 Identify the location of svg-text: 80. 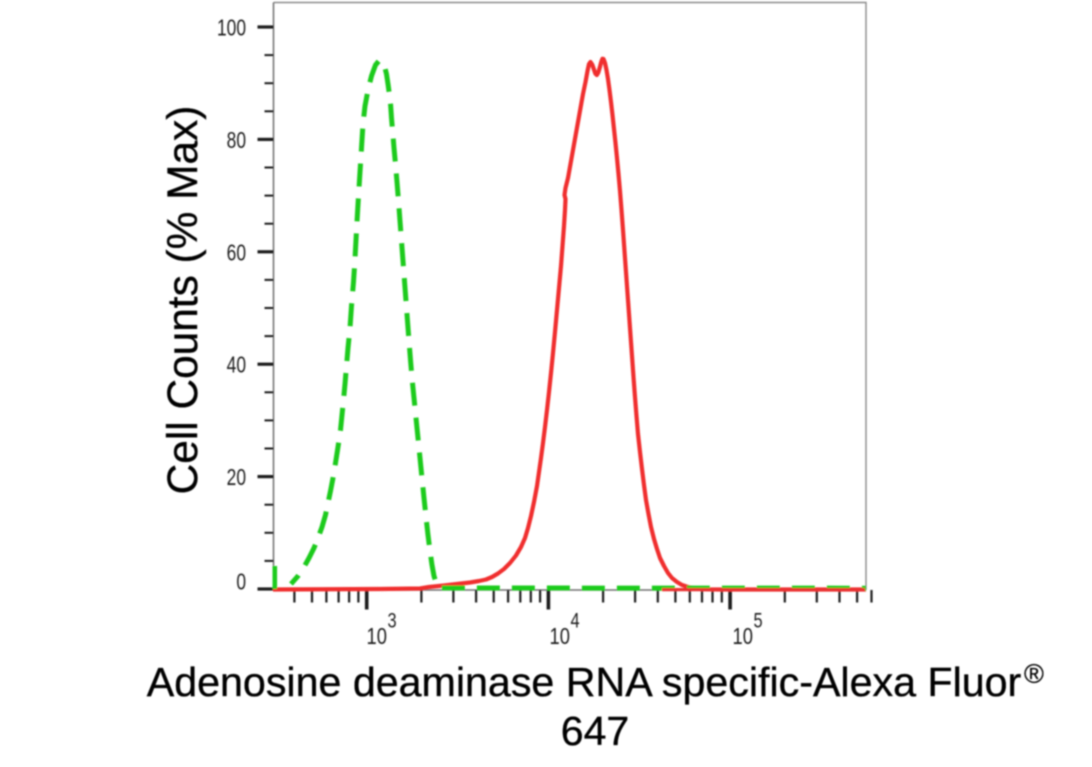
(236, 140).